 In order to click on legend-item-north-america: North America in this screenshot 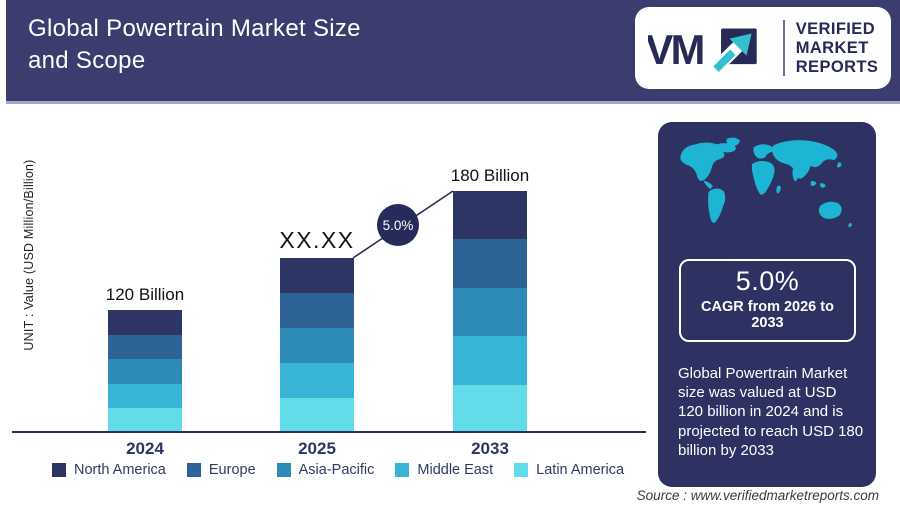, I will do `click(109, 470)`.